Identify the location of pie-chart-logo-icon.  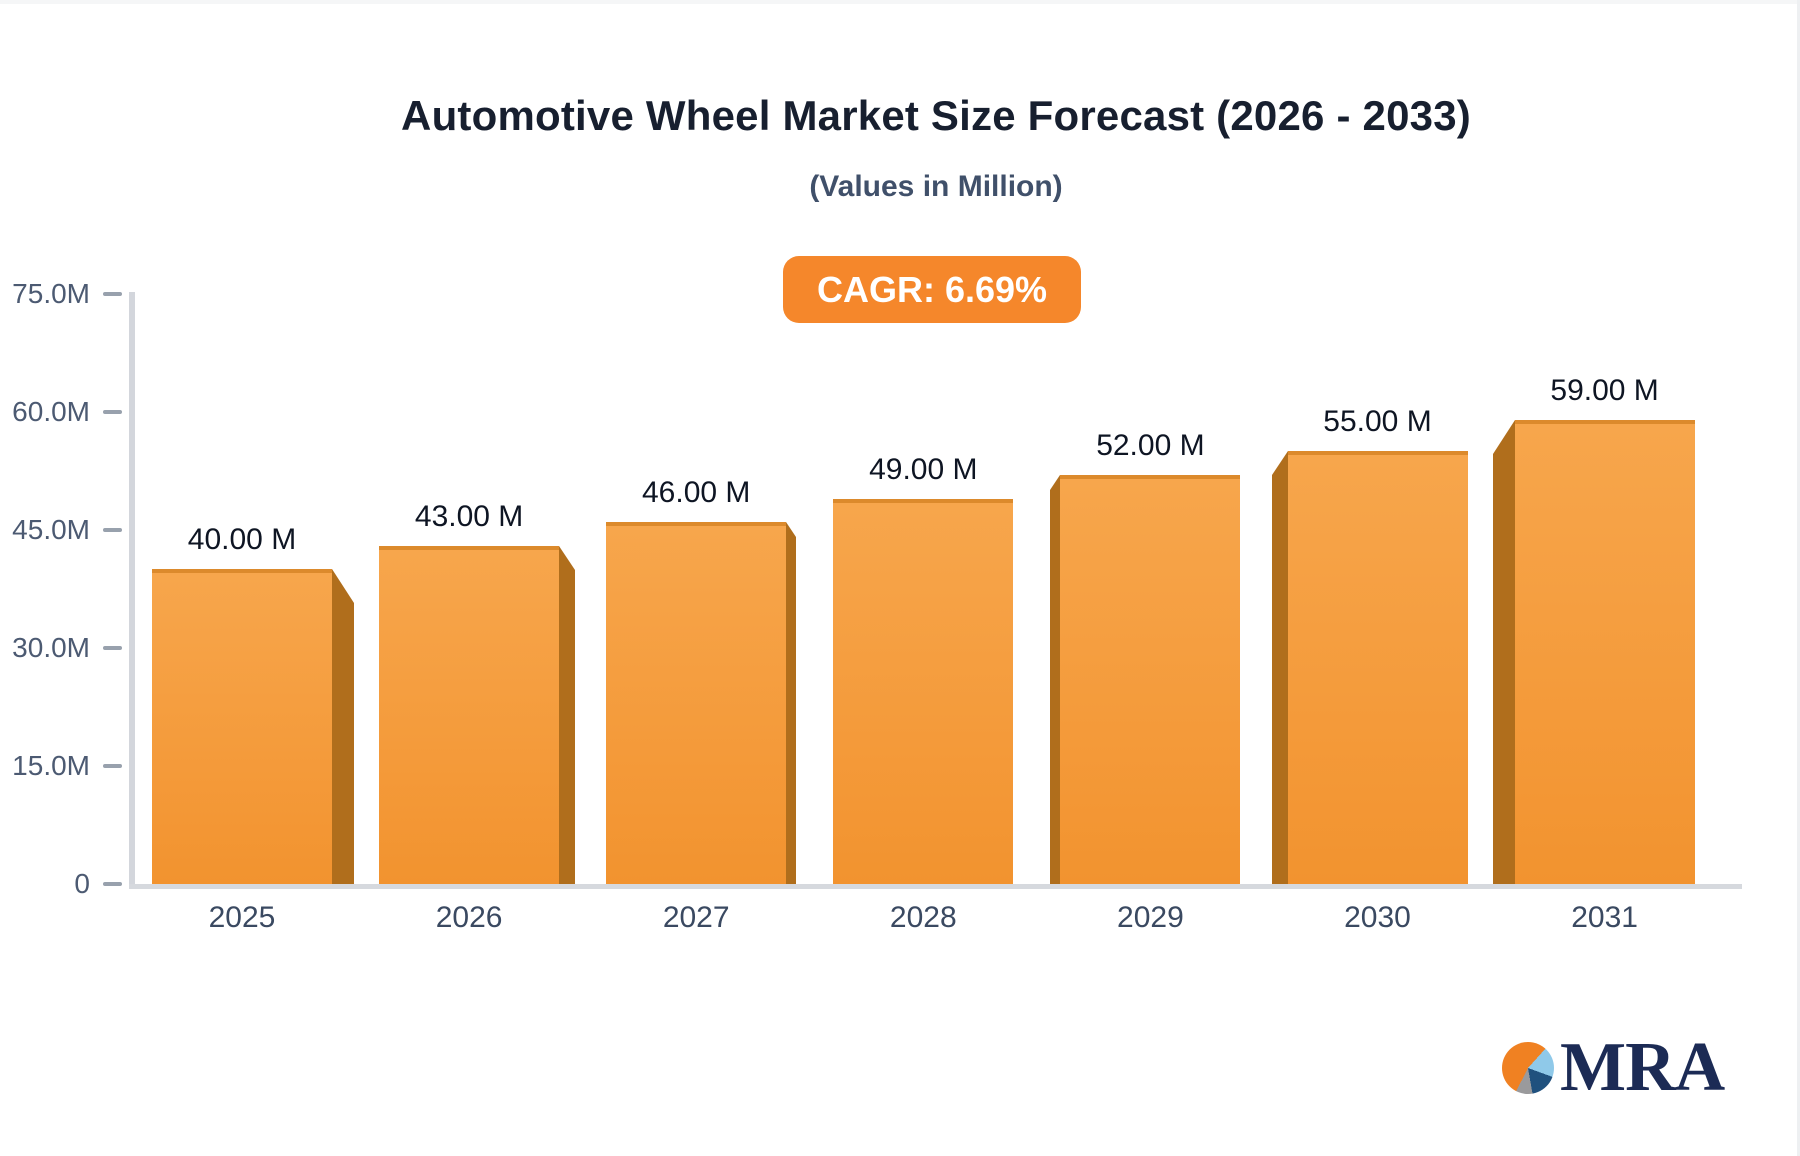
(1528, 1068).